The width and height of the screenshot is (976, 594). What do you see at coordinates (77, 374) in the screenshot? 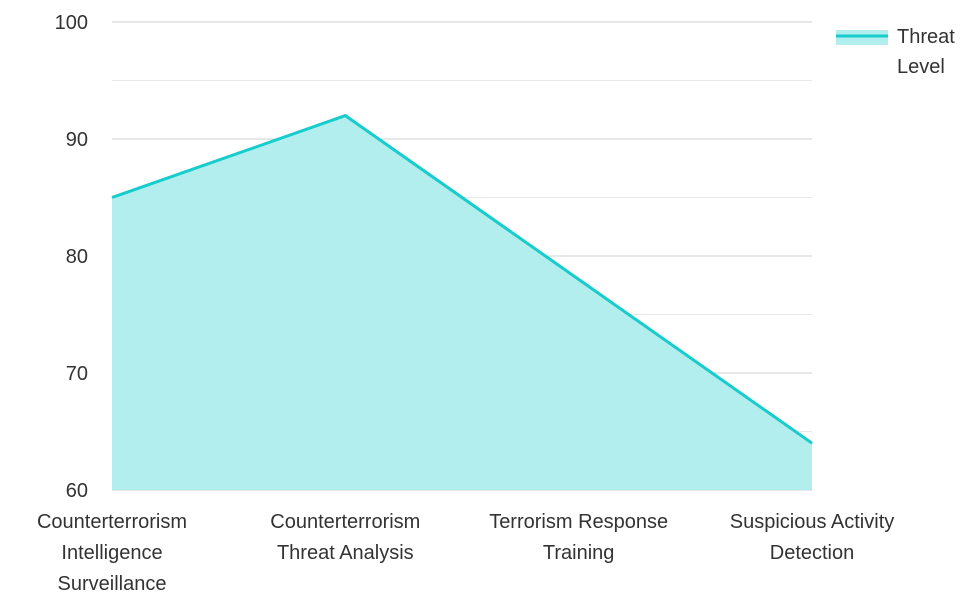
I see `y-tick-label: 70` at bounding box center [77, 374].